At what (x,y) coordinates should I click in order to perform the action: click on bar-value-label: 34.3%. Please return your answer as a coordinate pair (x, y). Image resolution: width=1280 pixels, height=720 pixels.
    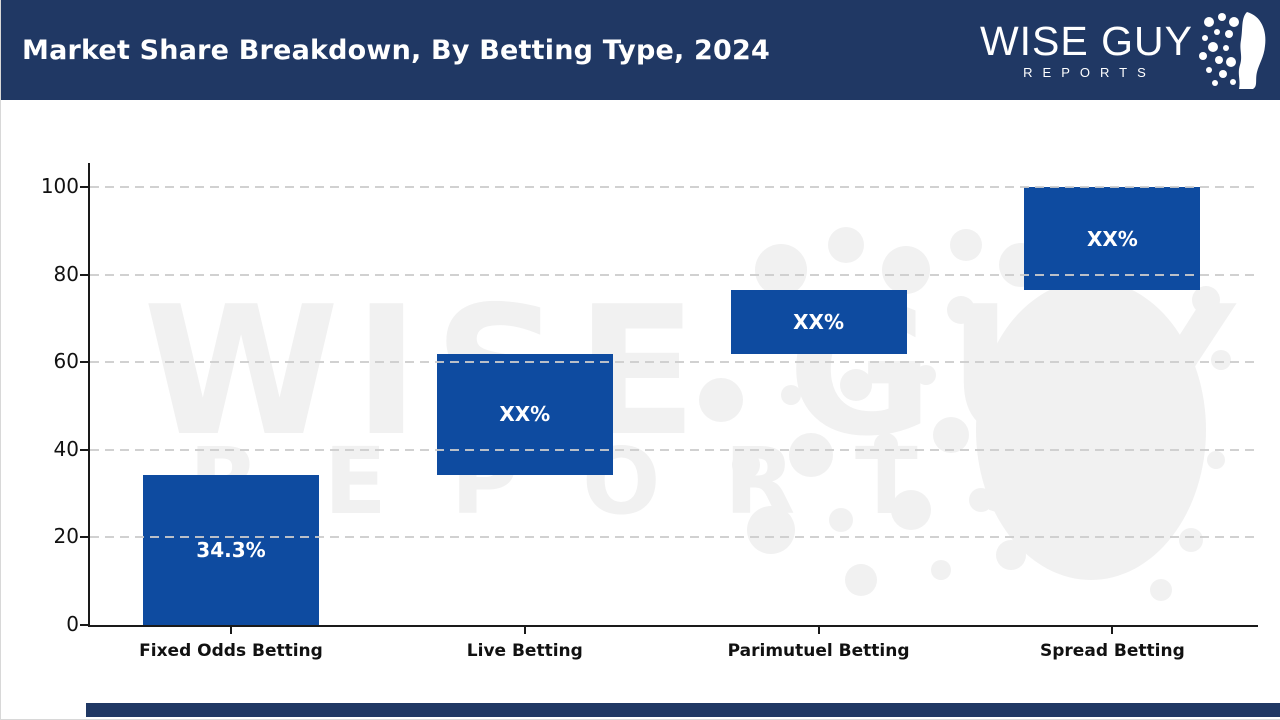
    Looking at the image, I should click on (231, 549).